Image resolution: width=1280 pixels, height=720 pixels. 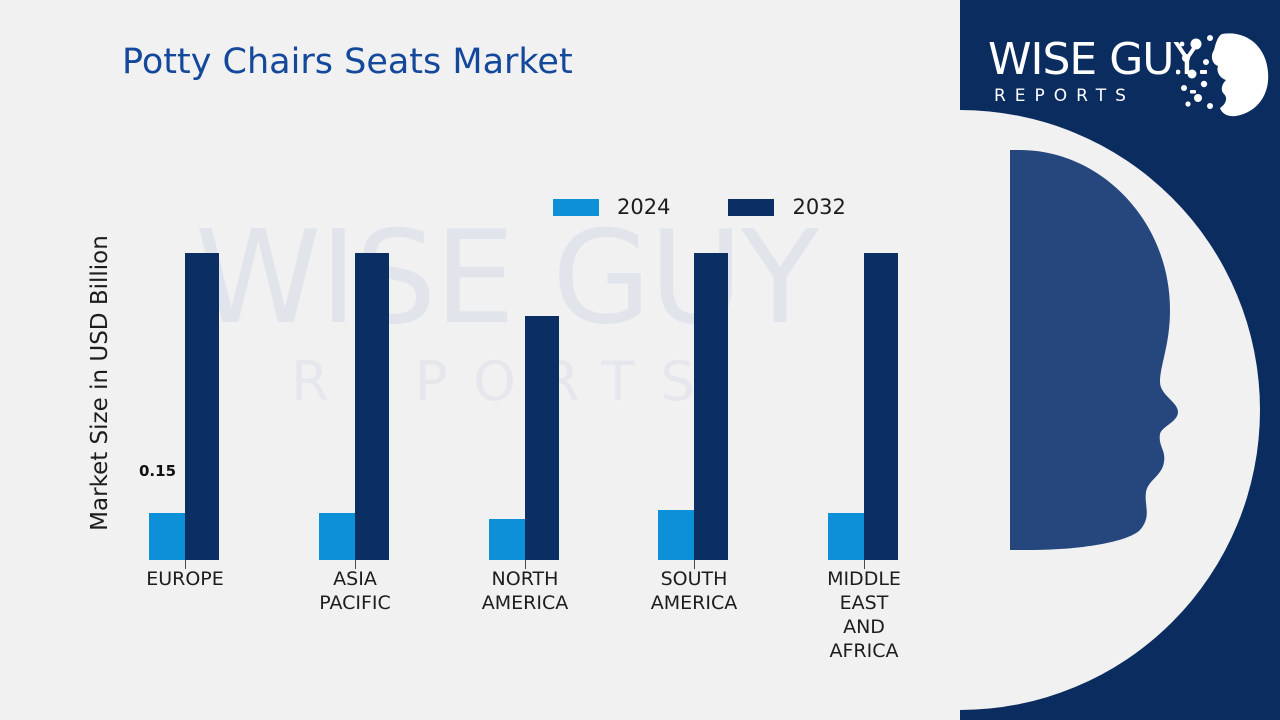 What do you see at coordinates (372, 406) in the screenshot?
I see `bar-2032-asia-pacific` at bounding box center [372, 406].